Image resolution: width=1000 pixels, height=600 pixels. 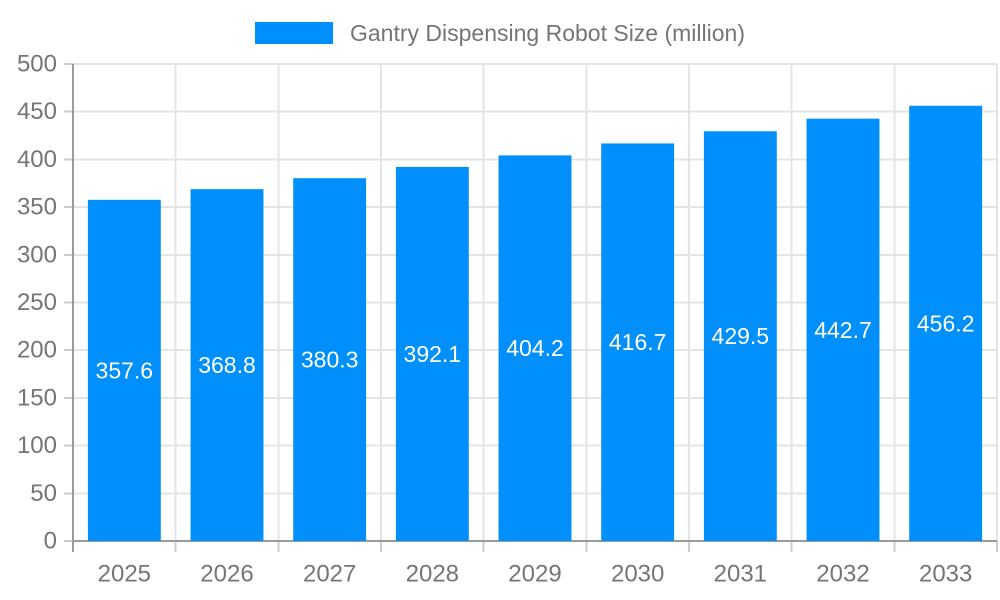 I want to click on y-tick-label: 300, so click(x=37, y=254).